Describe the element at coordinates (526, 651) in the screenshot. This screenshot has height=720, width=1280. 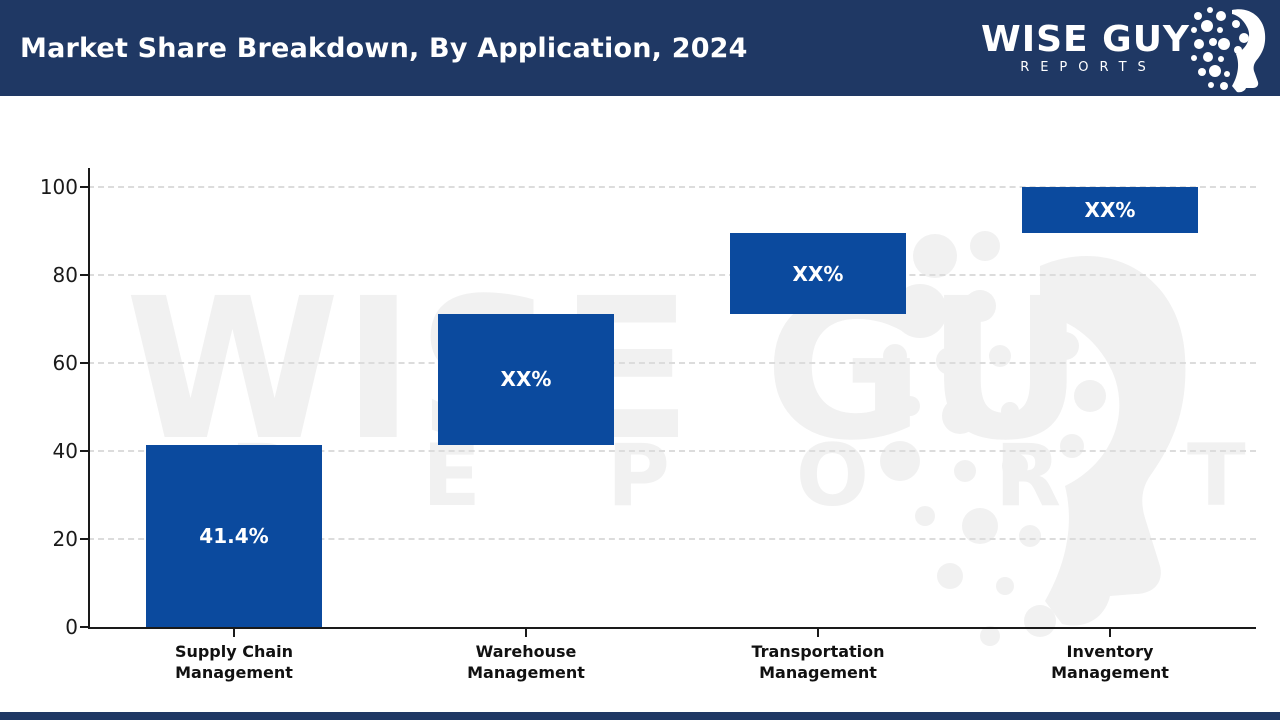
I see `category-label-line: Warehouse` at that location.